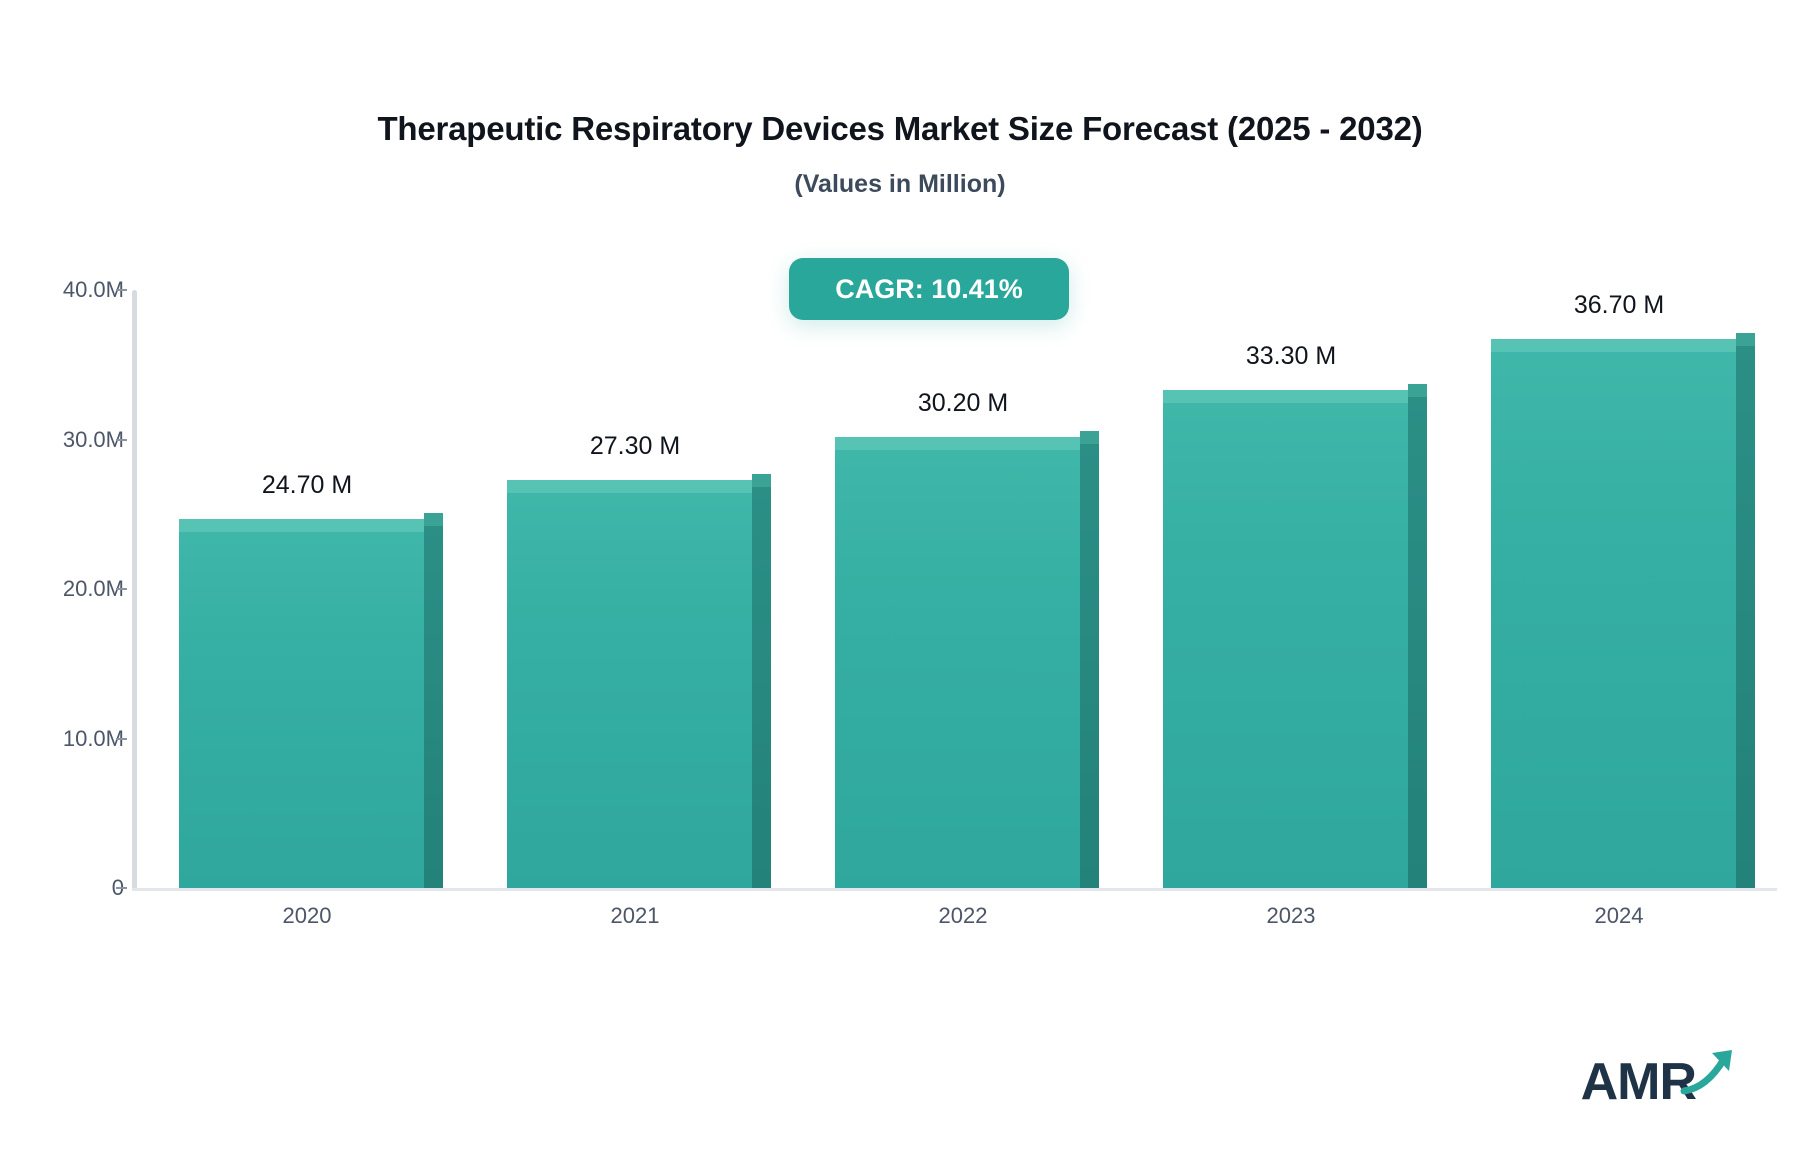  What do you see at coordinates (1619, 305) in the screenshot?
I see `bar-value-label: 36.70 M` at bounding box center [1619, 305].